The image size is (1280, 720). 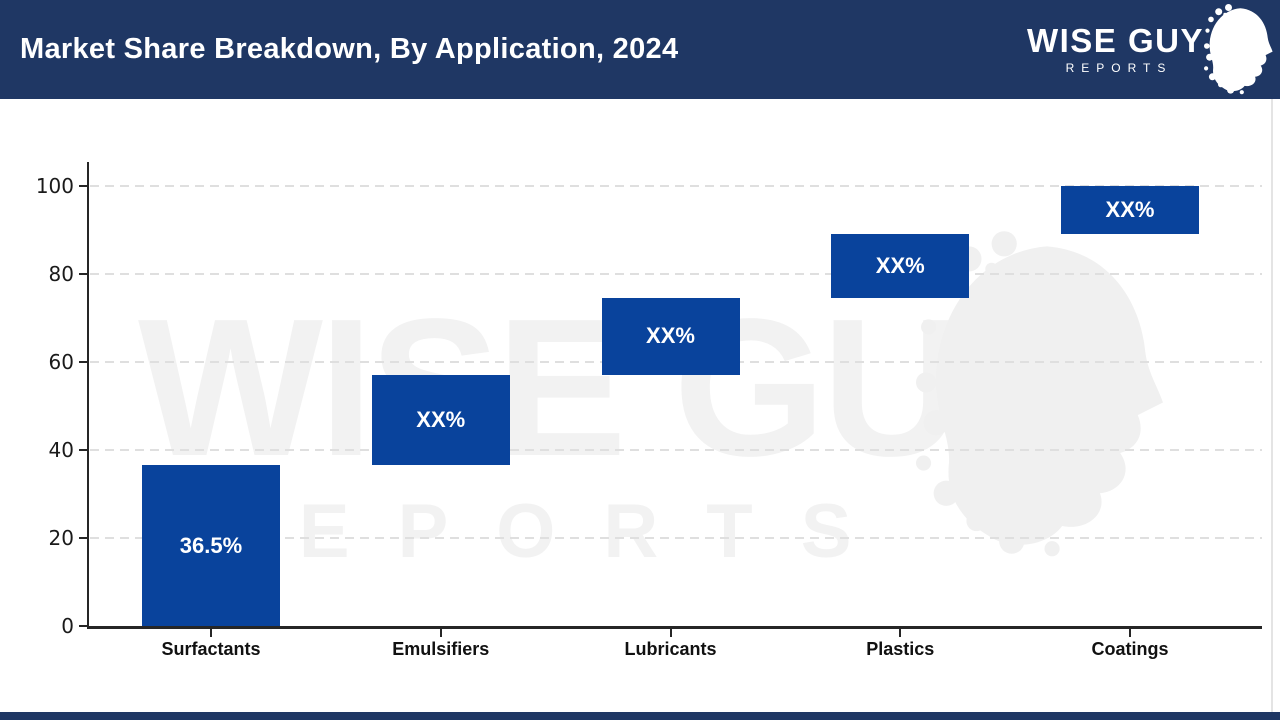 I want to click on y-tick-label-80: 80, so click(x=61, y=274).